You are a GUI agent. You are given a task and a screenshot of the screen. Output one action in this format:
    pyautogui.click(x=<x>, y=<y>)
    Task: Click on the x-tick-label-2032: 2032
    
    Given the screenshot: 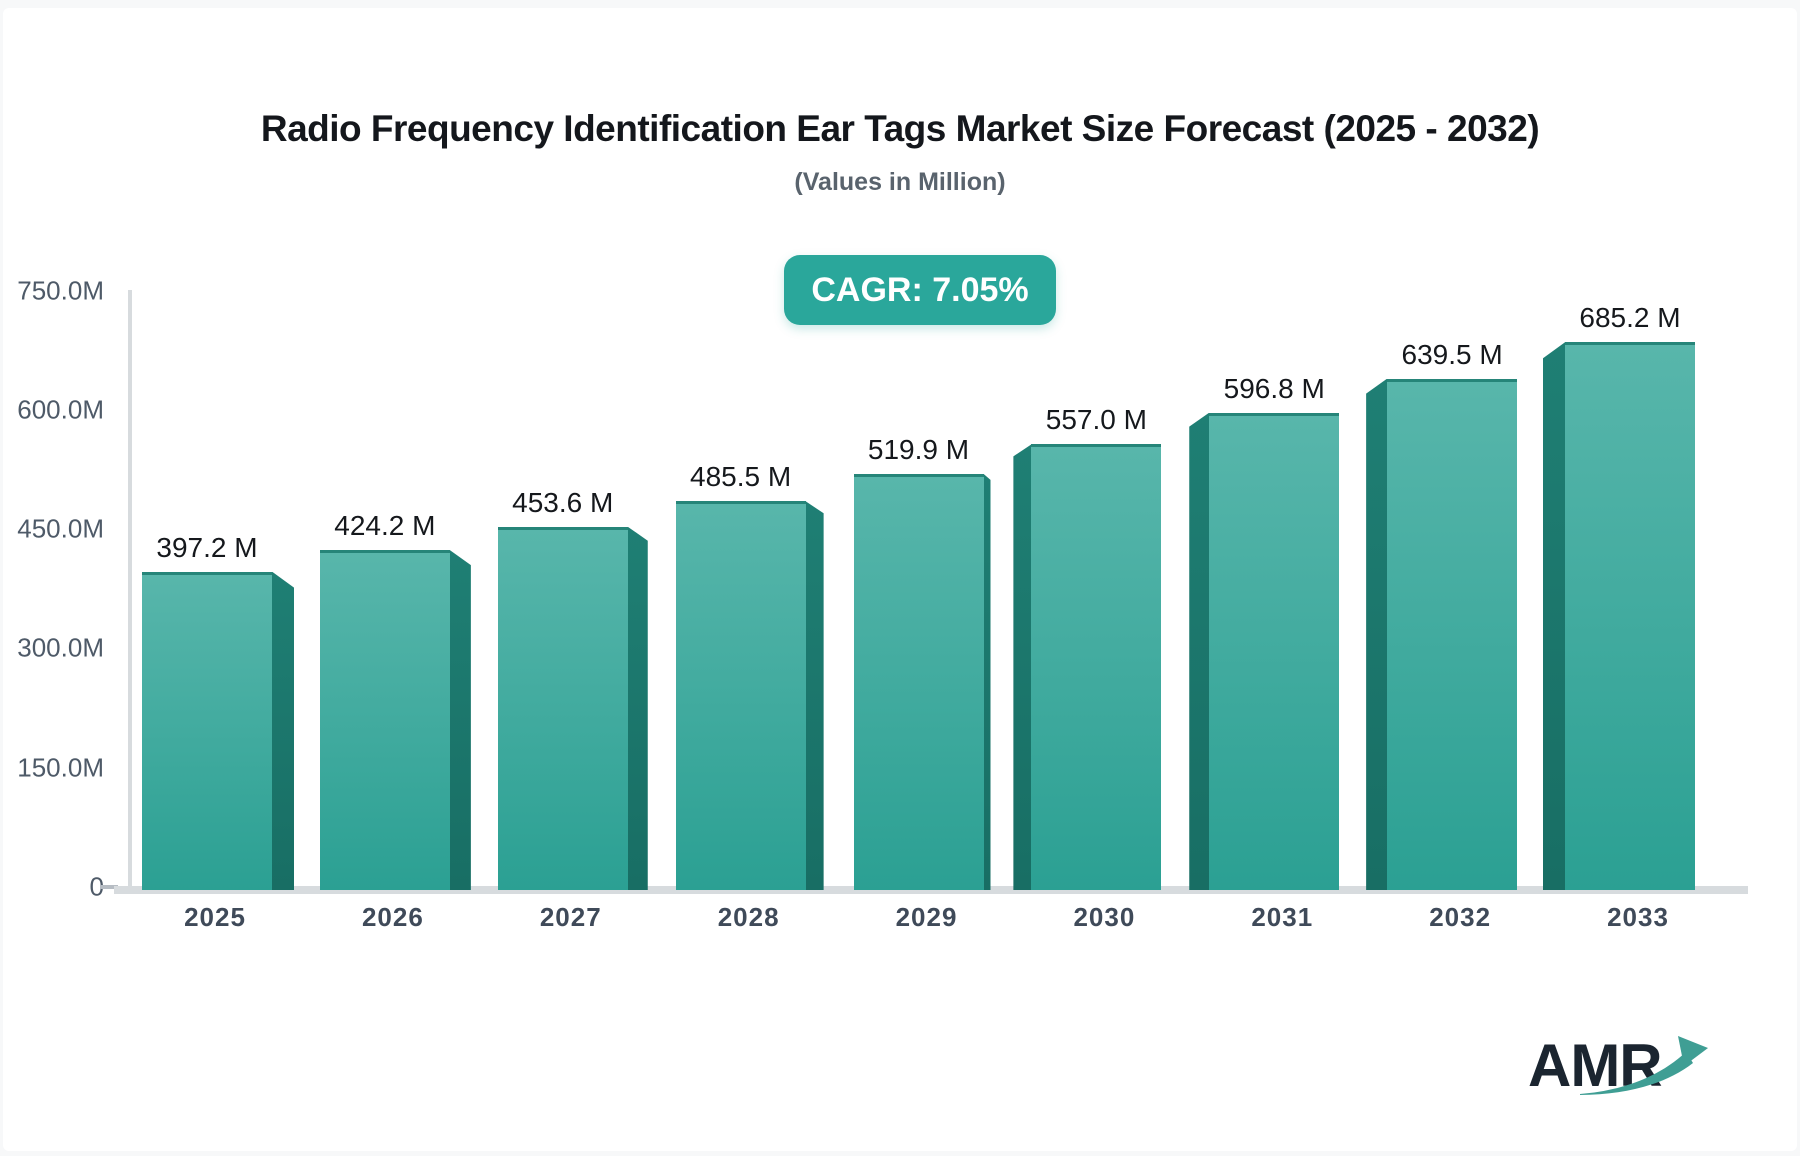 What is the action you would take?
    pyautogui.click(x=1460, y=917)
    